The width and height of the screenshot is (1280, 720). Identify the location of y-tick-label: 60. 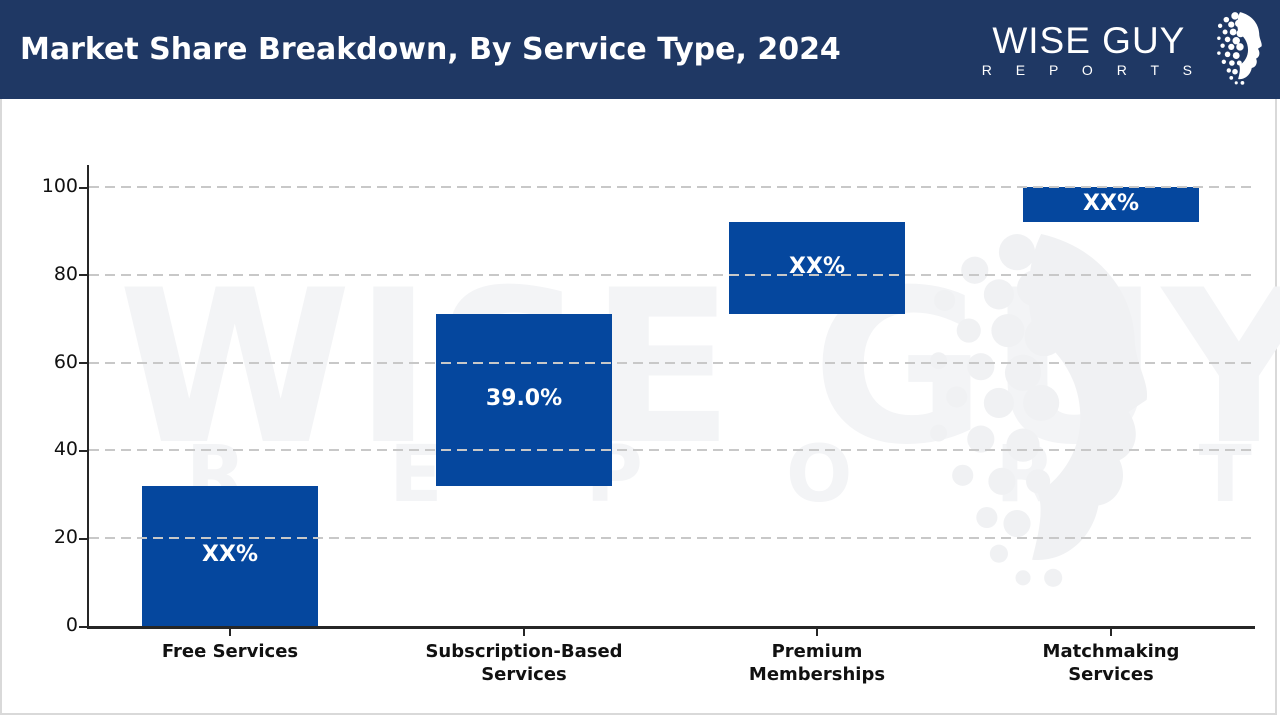
(65, 361).